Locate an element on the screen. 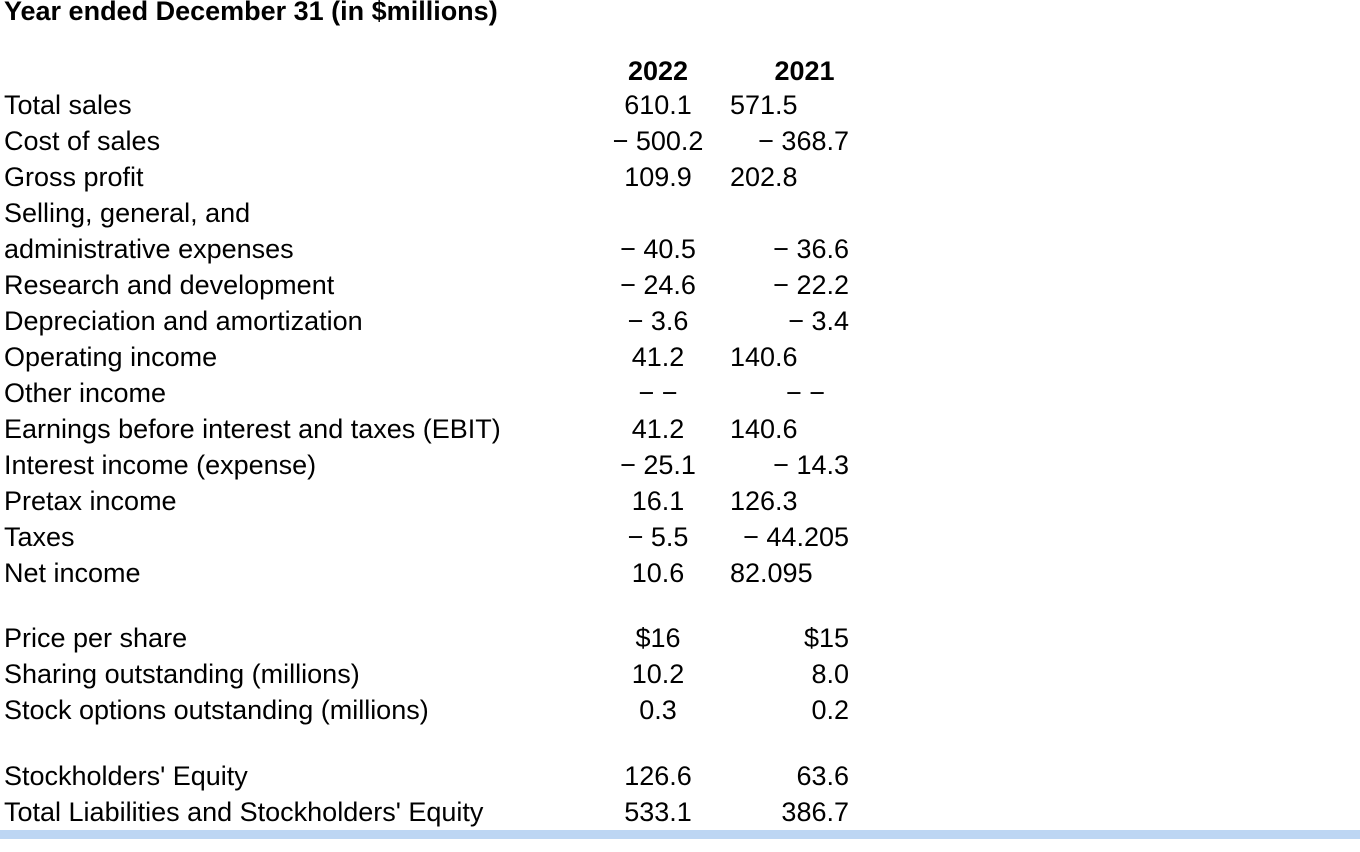 This screenshot has width=1360, height=852. value-2021: 8.0 is located at coordinates (830, 674).